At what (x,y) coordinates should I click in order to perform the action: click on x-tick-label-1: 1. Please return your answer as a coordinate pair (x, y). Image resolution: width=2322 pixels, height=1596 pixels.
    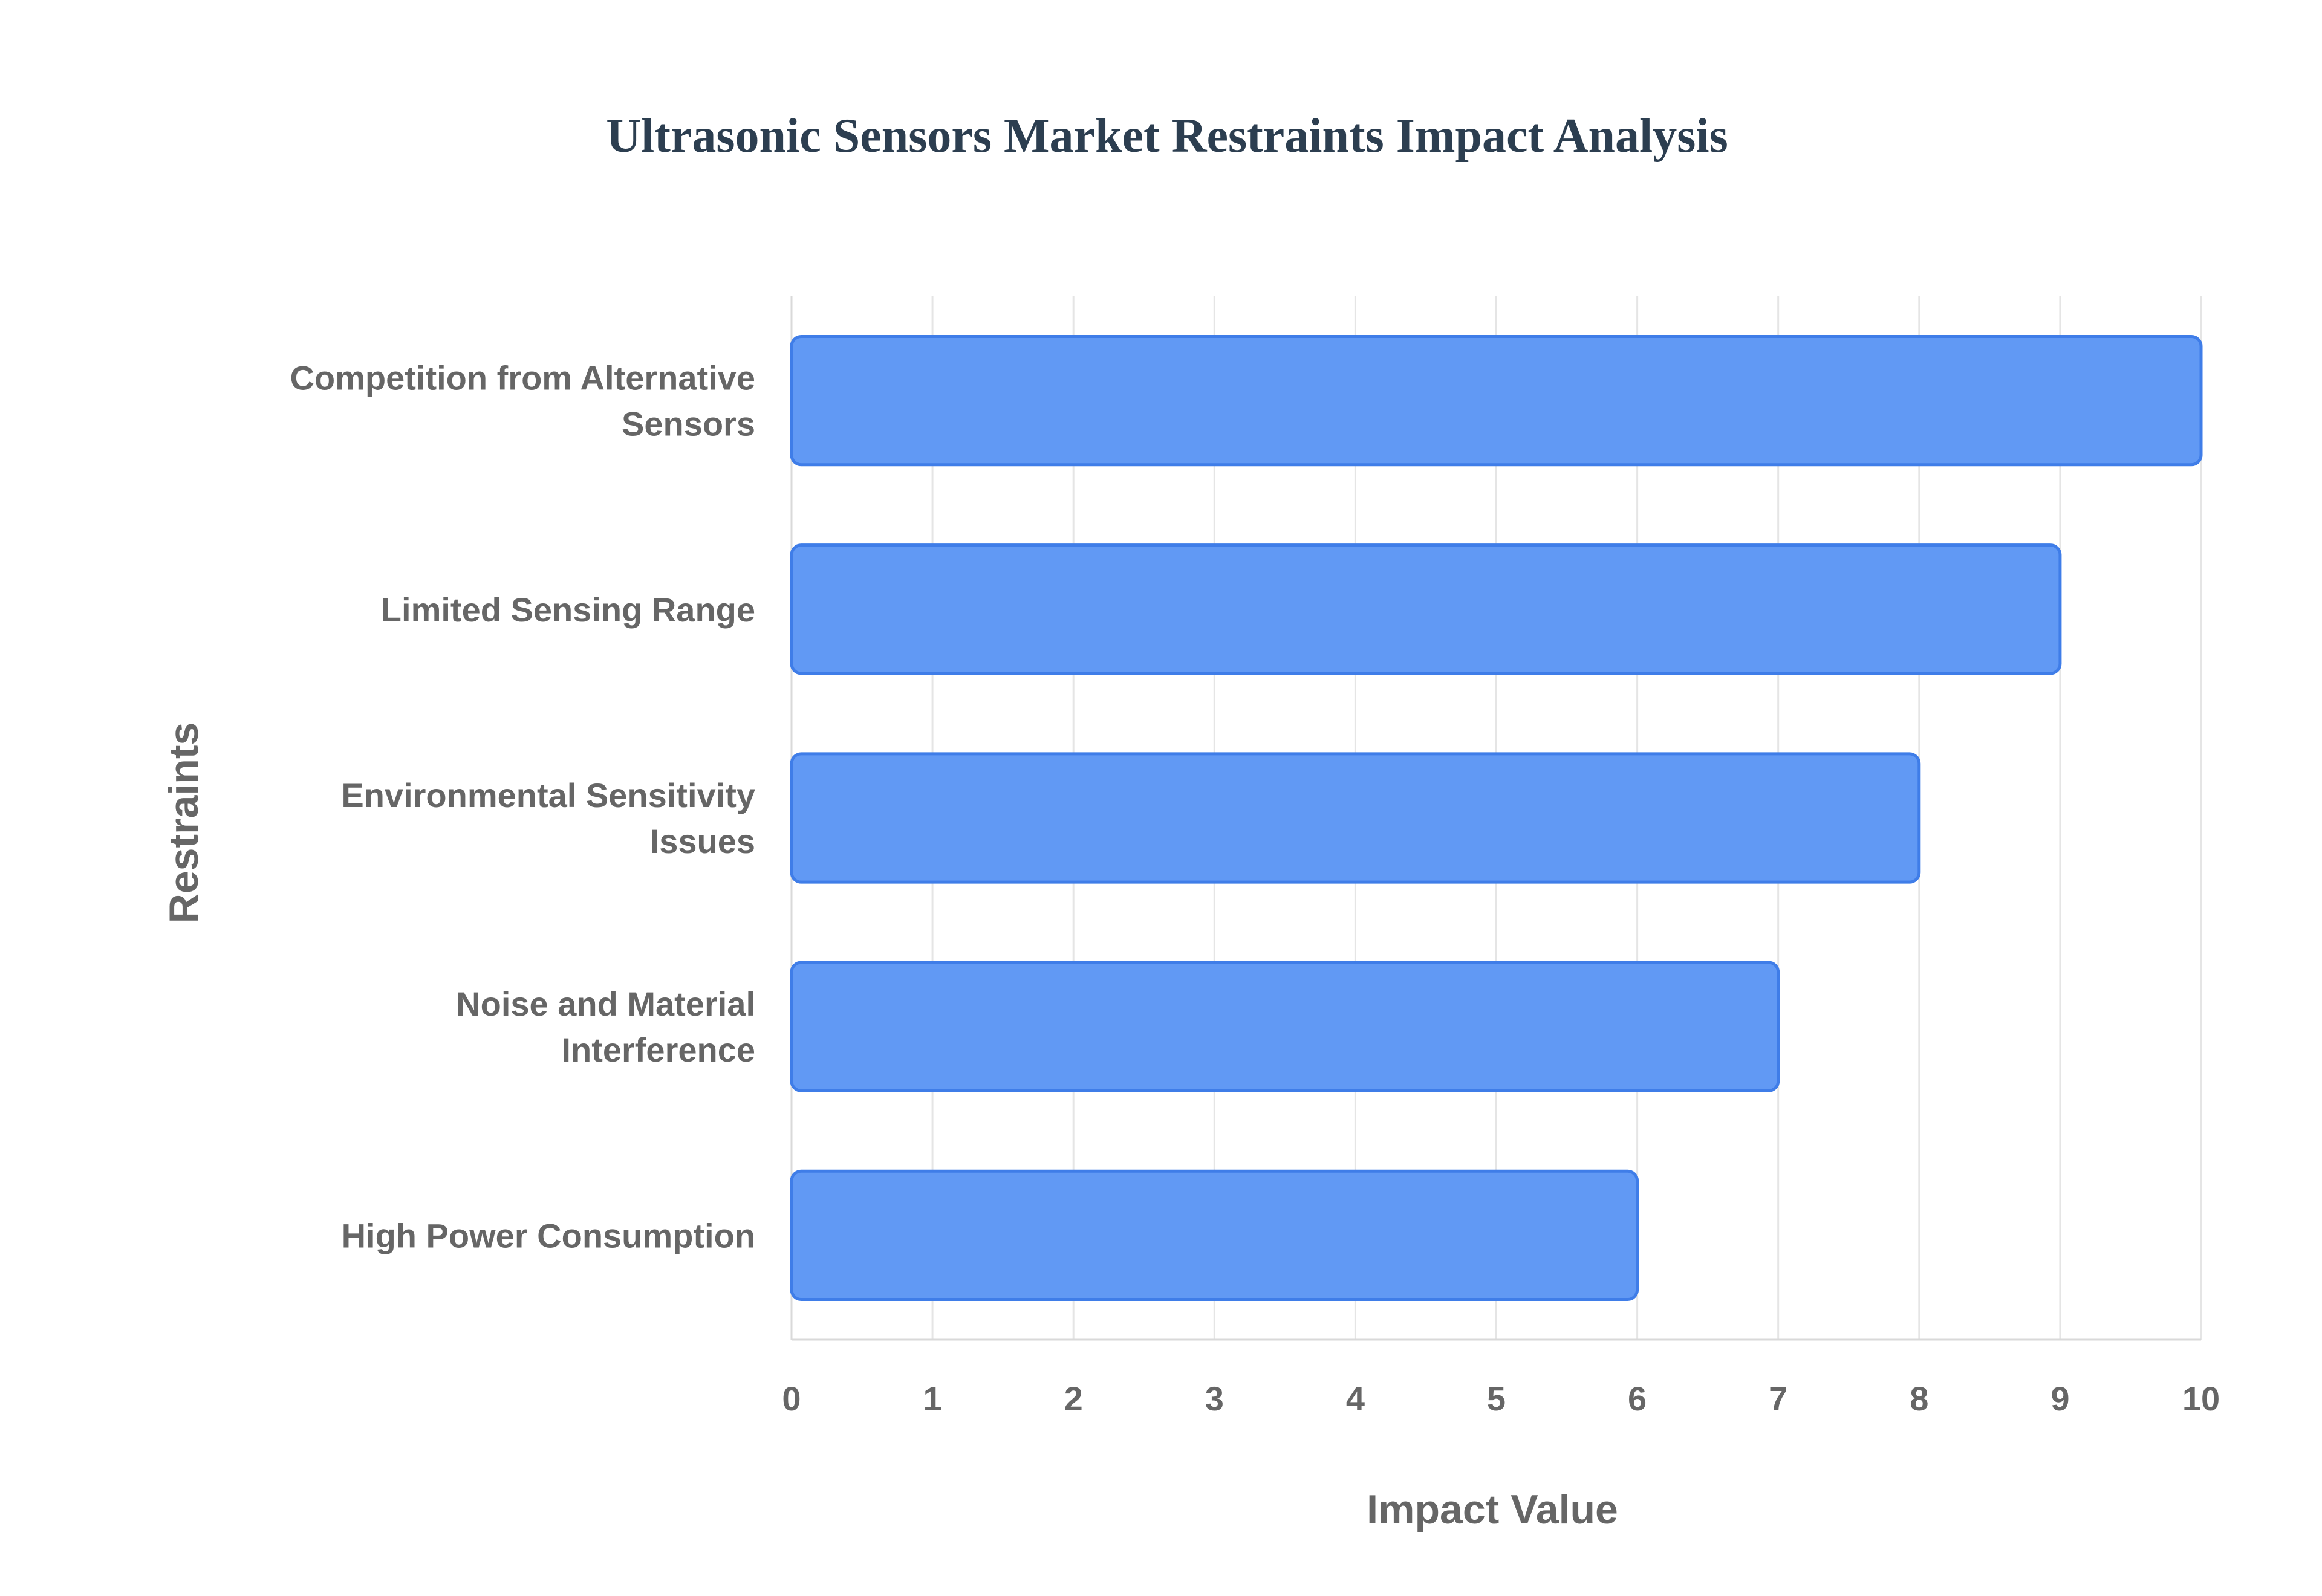
    Looking at the image, I should click on (932, 1399).